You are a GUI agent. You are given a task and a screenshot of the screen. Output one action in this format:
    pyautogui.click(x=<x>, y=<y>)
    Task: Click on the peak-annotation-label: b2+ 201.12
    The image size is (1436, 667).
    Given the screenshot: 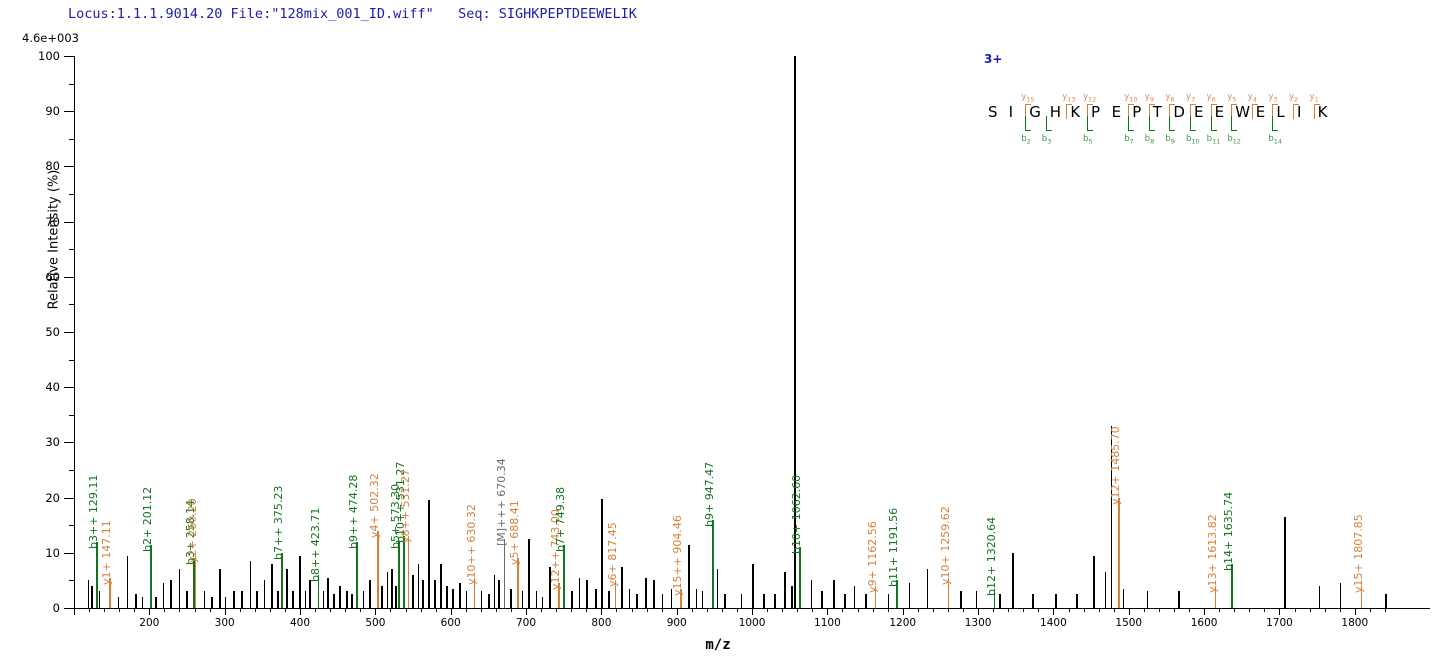 What is the action you would take?
    pyautogui.click(x=148, y=519)
    